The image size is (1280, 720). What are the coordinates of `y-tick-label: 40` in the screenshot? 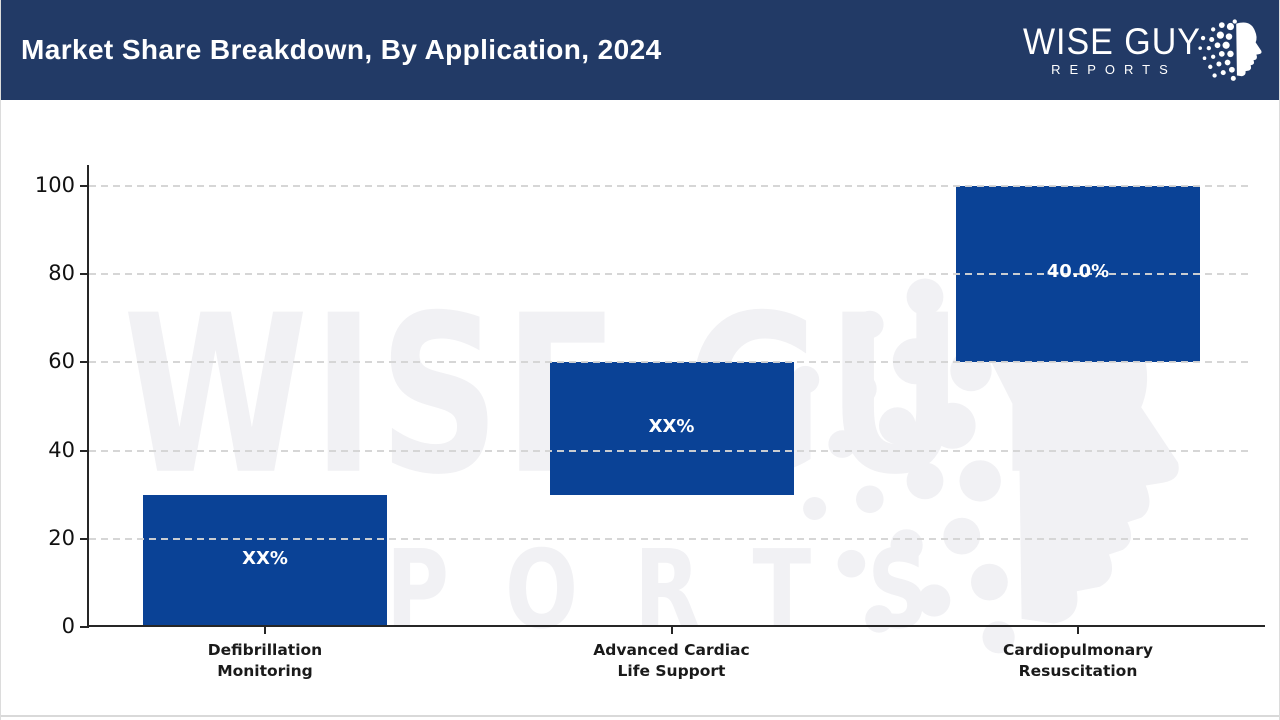 It's located at (61, 449).